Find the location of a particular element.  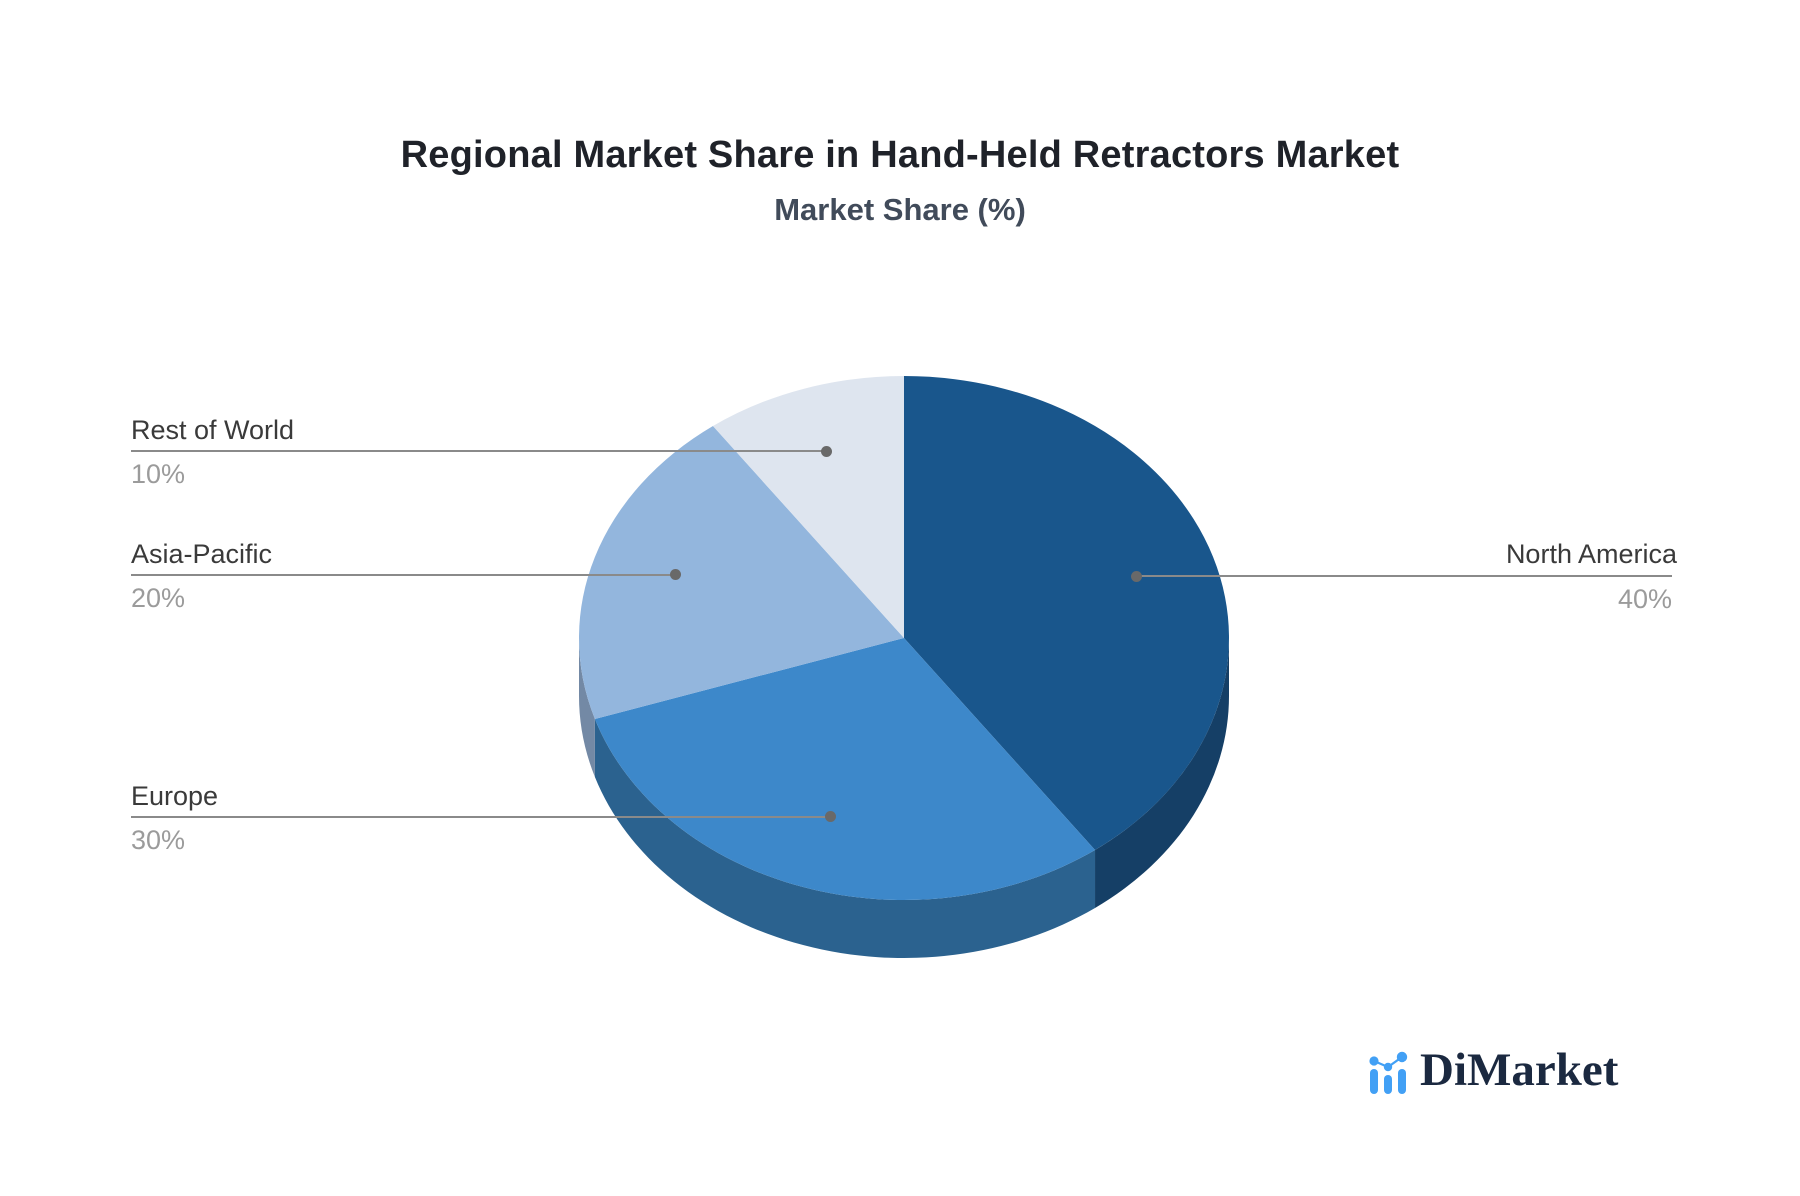

callout-label: Rest of World is located at coordinates (213, 430).